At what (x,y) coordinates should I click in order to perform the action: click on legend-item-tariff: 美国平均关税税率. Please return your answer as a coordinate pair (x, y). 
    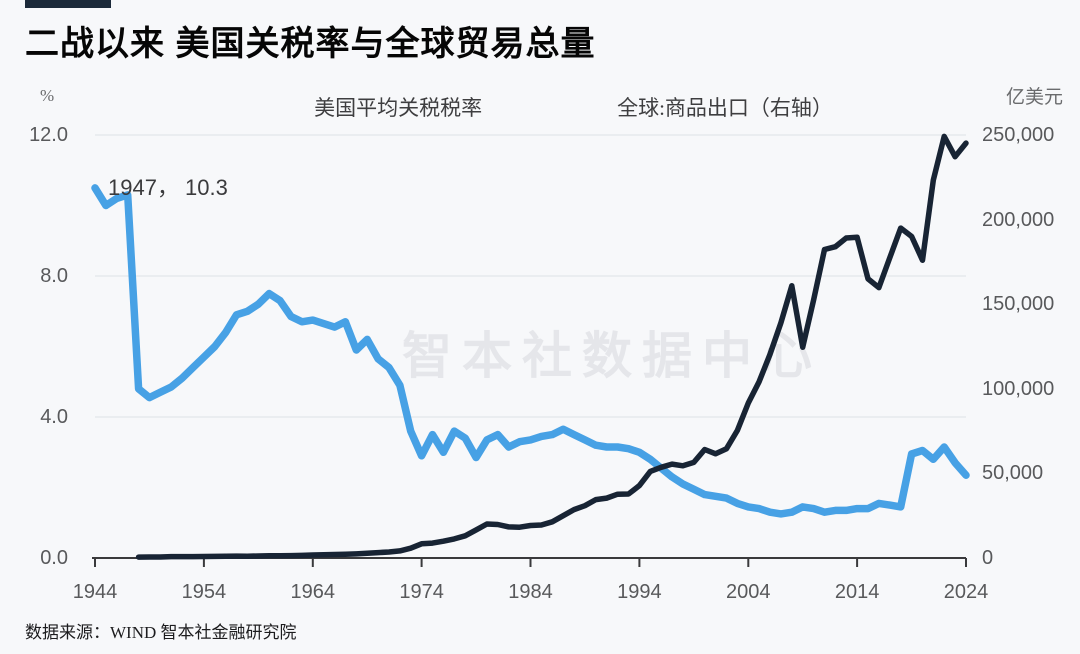
    Looking at the image, I should click on (364, 107).